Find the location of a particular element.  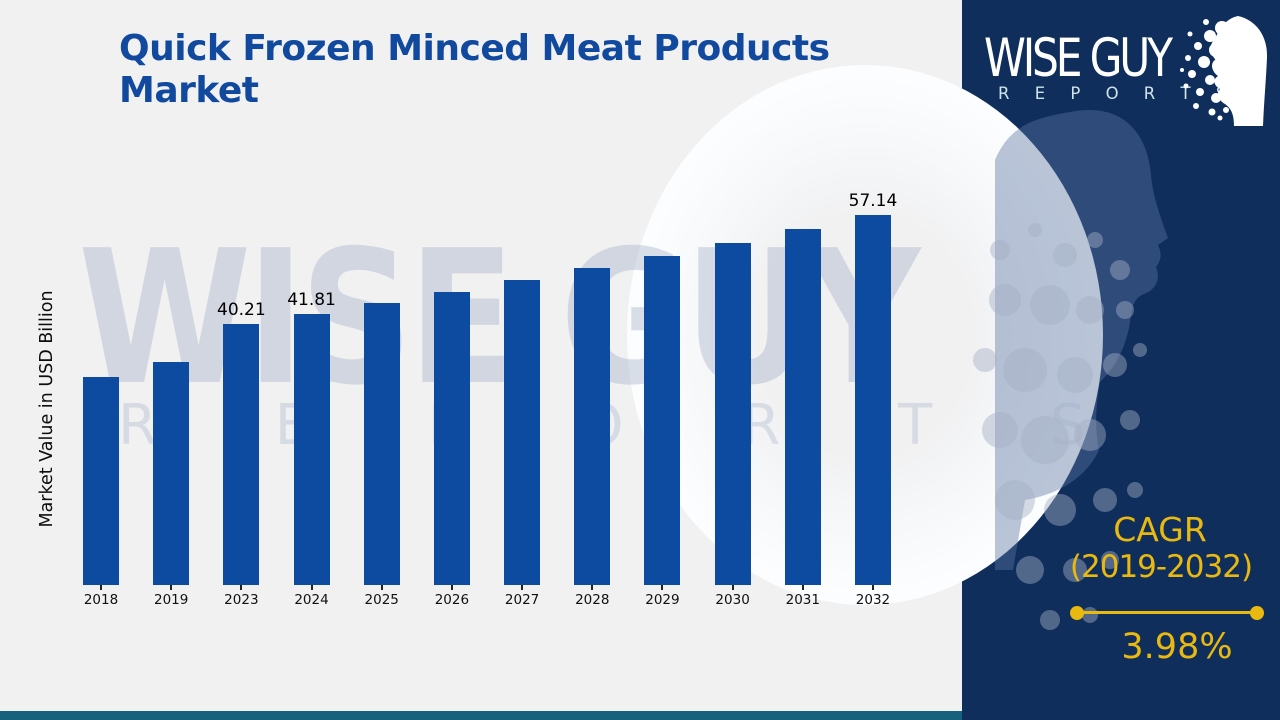

x-axis-tick-2029 is located at coordinates (662, 587).